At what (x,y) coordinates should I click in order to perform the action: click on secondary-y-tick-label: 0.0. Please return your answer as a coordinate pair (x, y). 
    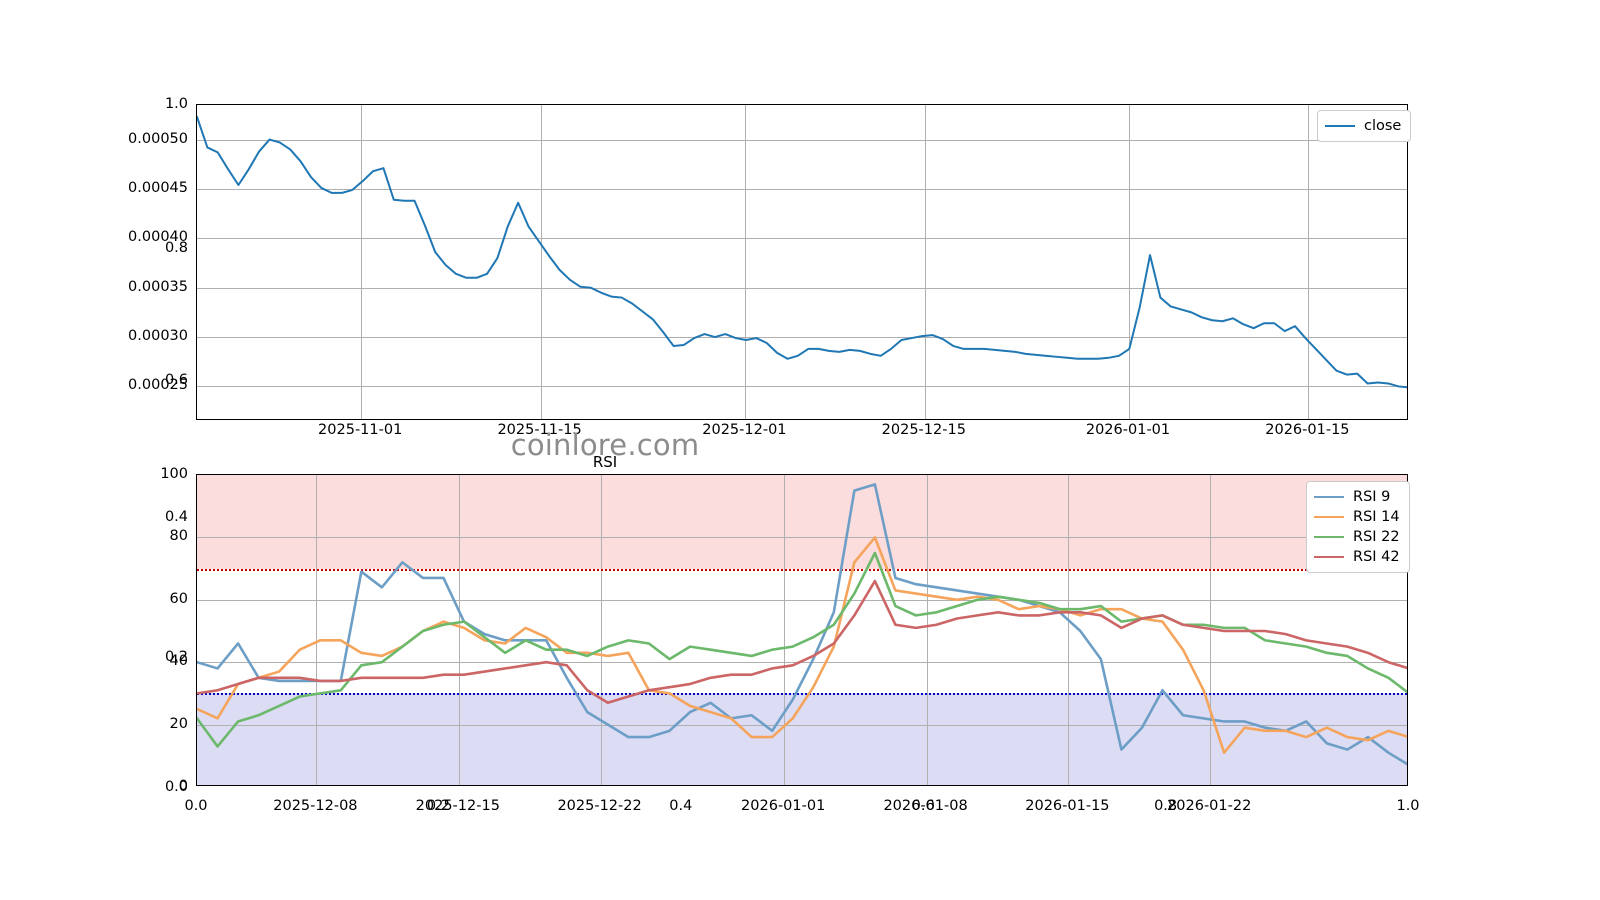
    Looking at the image, I should click on (176, 787).